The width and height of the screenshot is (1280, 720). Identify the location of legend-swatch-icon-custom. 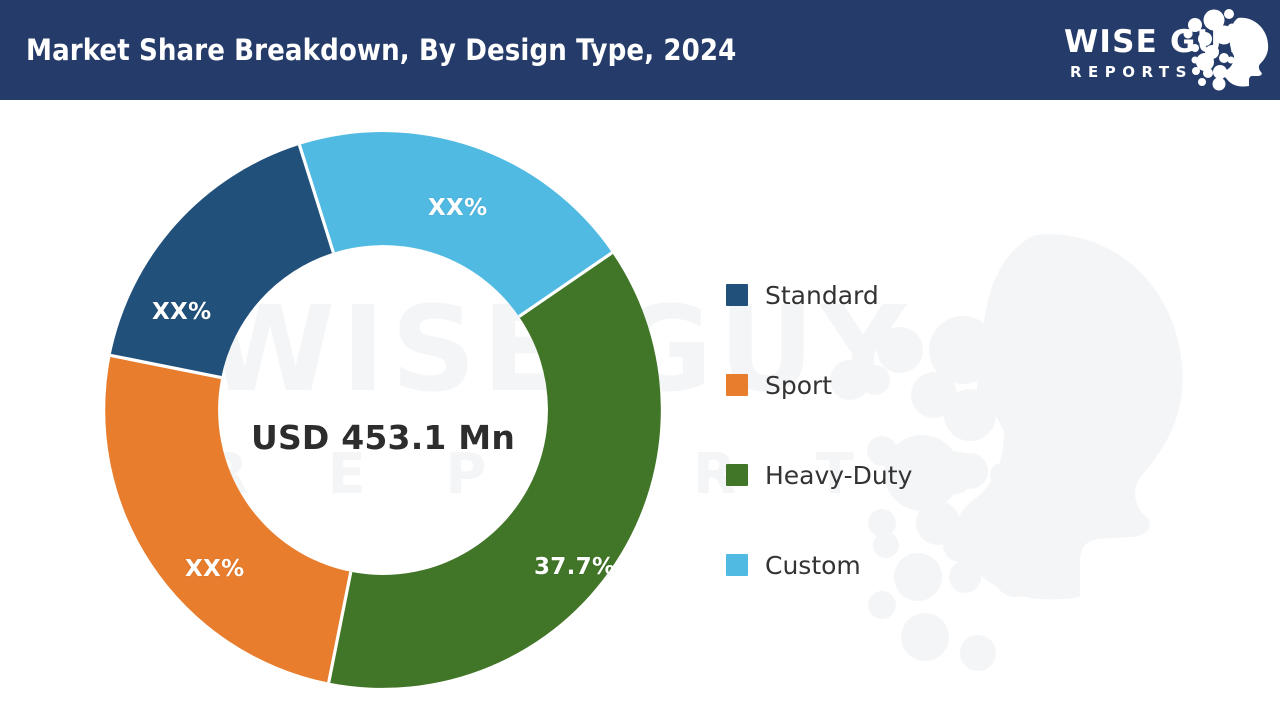
(737, 565).